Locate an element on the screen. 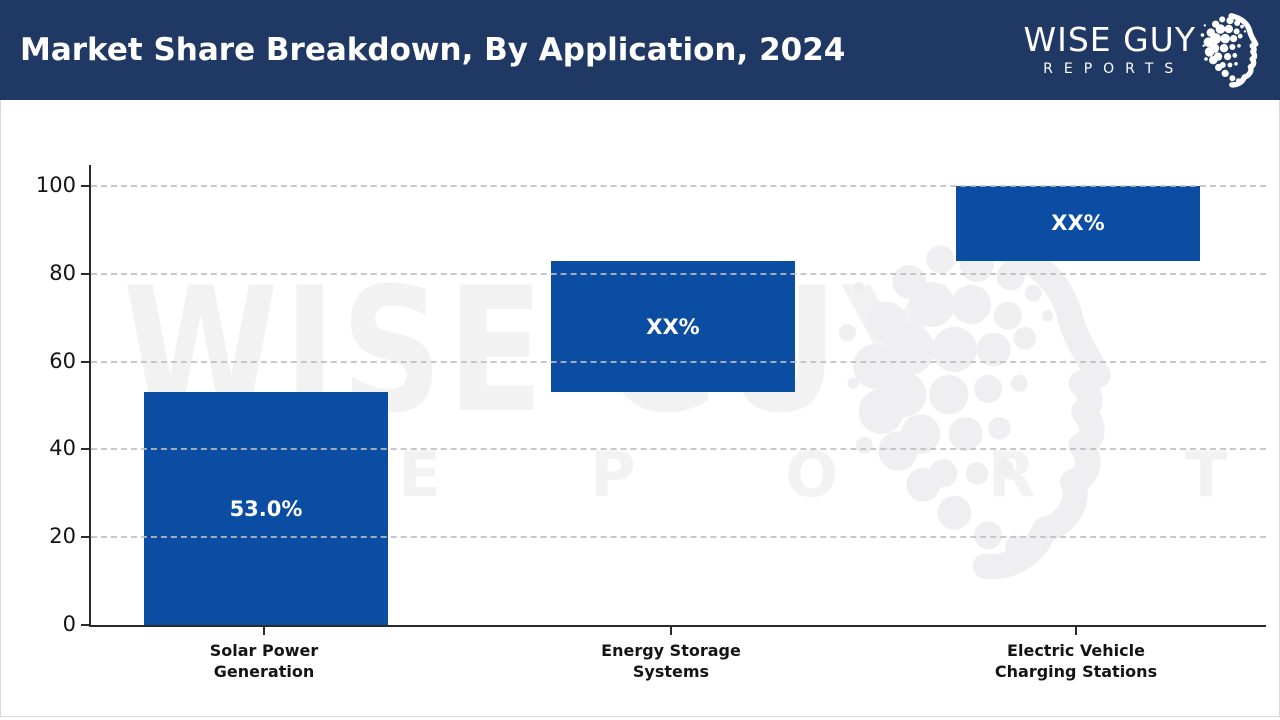 This screenshot has width=1280, height=720. bar-segment: 53.0% is located at coordinates (266, 508).